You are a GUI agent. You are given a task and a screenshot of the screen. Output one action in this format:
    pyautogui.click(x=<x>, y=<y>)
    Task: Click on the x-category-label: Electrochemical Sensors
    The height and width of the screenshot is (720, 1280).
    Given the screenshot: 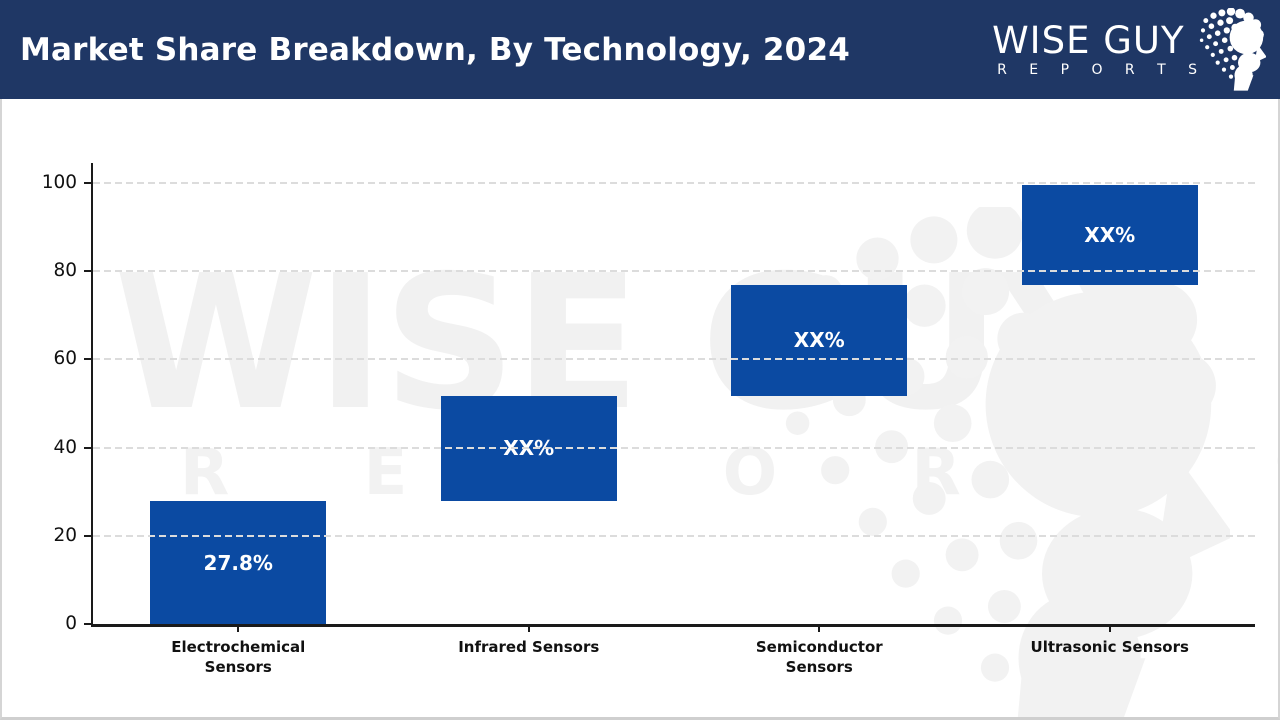 What is the action you would take?
    pyautogui.click(x=238, y=657)
    